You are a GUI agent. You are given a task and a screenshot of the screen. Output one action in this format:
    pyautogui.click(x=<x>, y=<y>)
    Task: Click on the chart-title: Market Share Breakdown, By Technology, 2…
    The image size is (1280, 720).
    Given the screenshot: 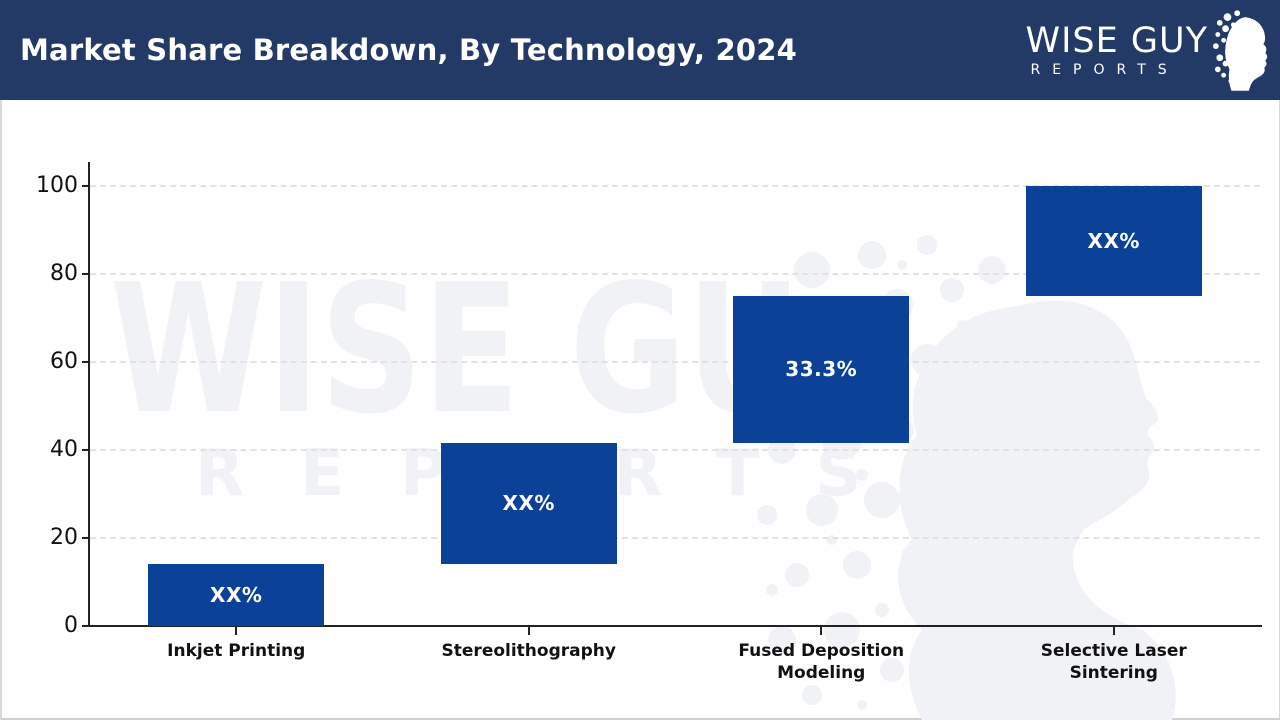 What is the action you would take?
    pyautogui.click(x=409, y=50)
    